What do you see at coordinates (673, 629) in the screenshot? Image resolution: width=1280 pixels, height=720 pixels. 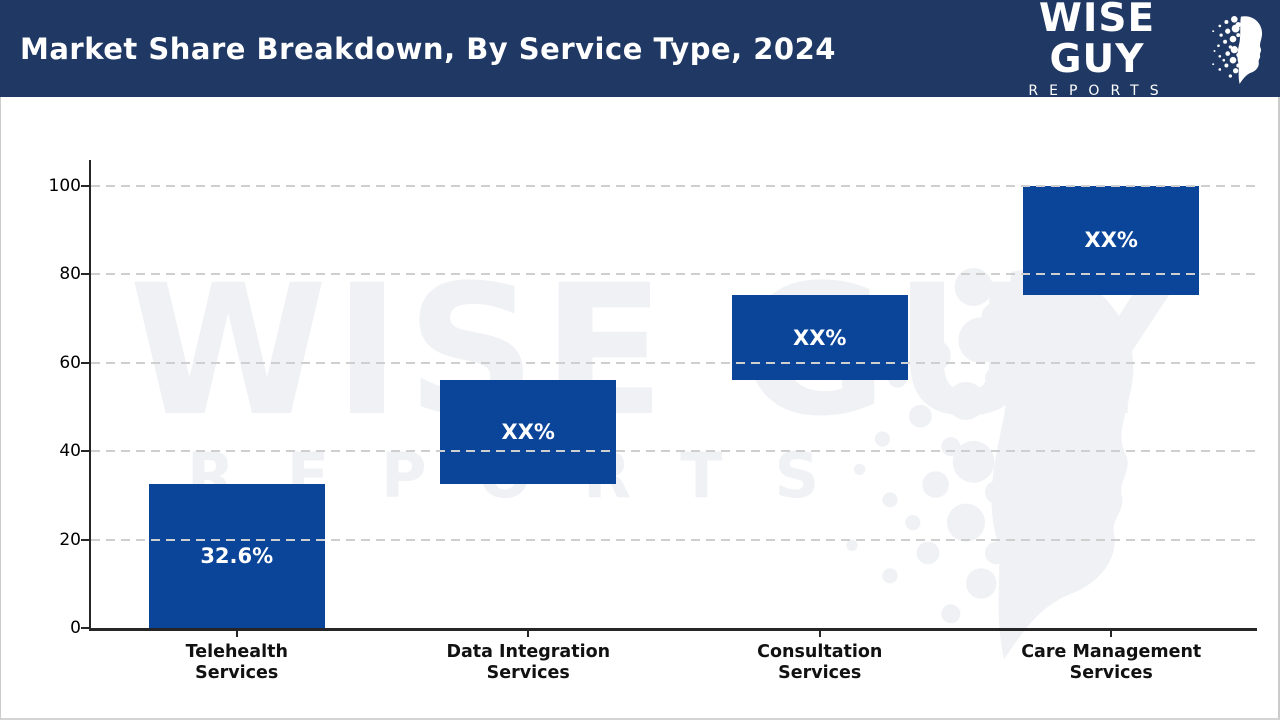 I see `x-axis-line` at bounding box center [673, 629].